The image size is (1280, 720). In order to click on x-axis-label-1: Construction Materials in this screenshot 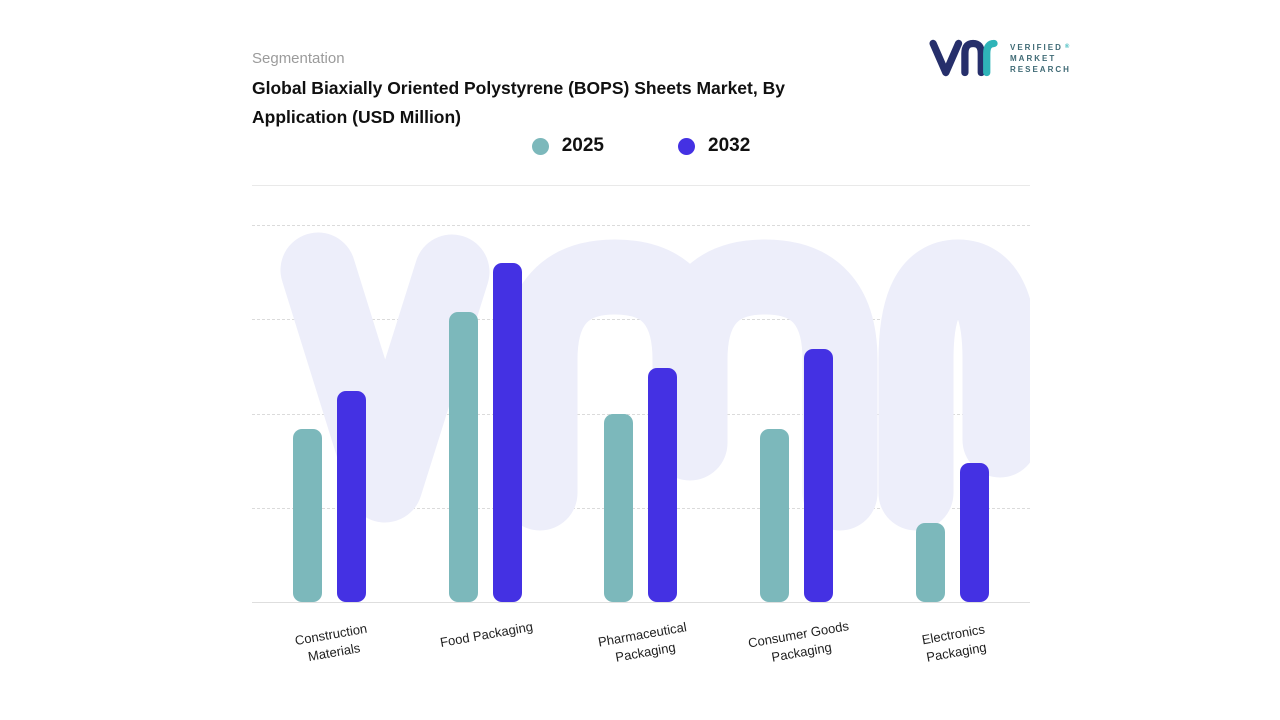, I will do `click(331, 642)`.